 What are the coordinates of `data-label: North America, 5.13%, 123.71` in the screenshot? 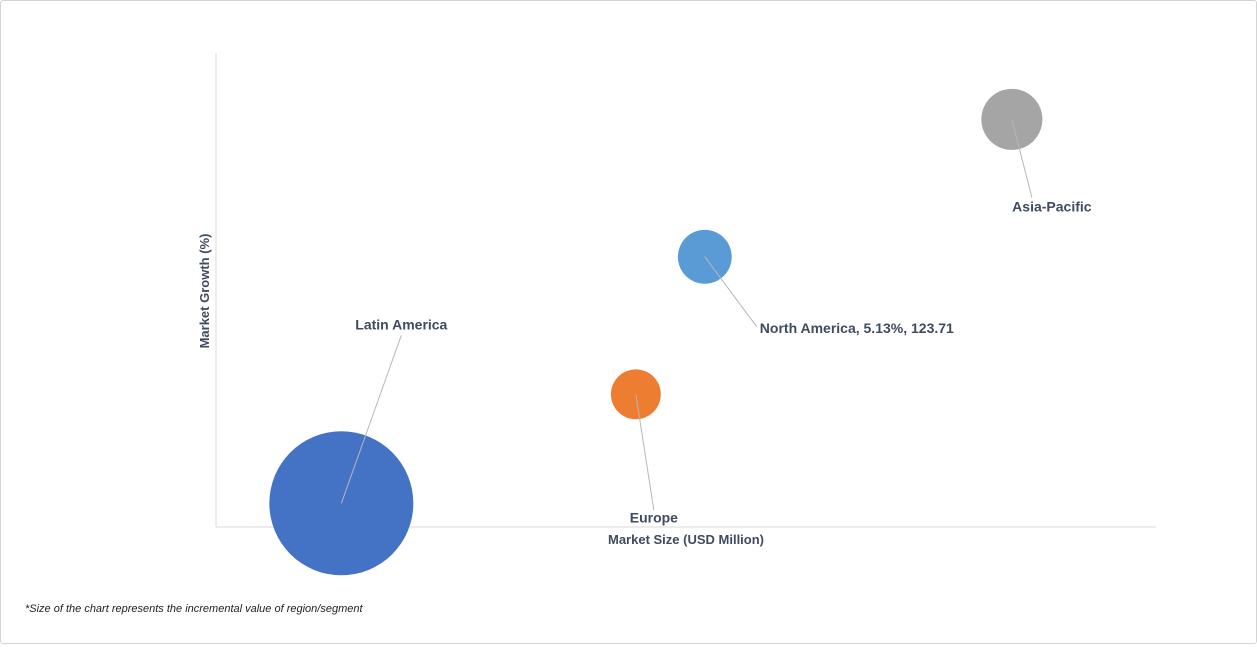 It's located at (857, 328).